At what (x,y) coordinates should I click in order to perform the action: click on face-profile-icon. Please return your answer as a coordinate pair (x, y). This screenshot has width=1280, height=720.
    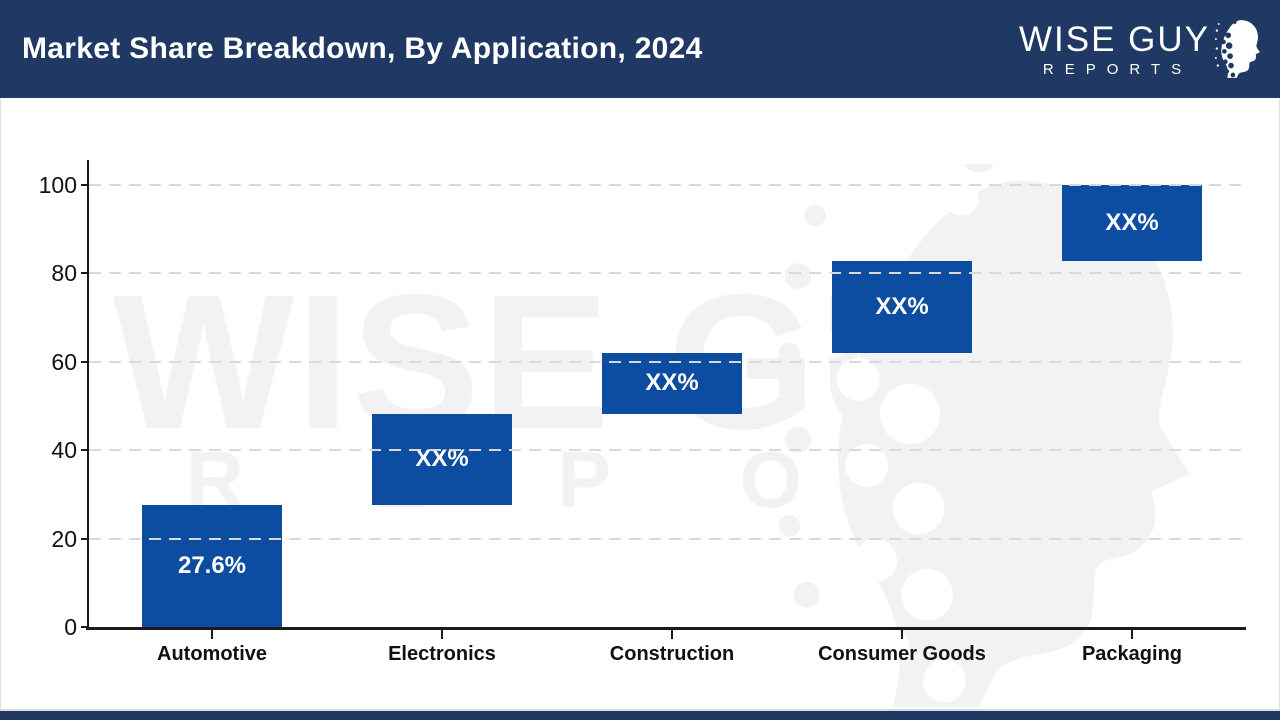
    Looking at the image, I should click on (1237, 49).